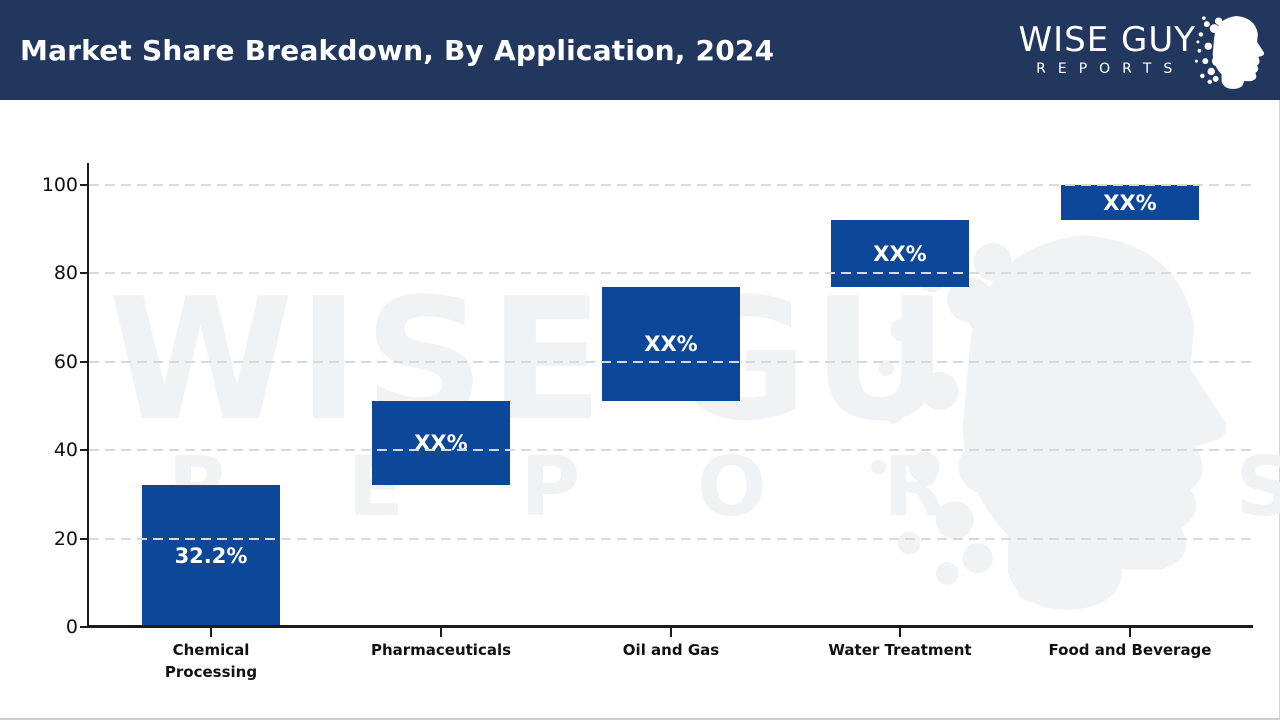 The height and width of the screenshot is (720, 1280). I want to click on bar-water-treatment: XX%, so click(900, 254).